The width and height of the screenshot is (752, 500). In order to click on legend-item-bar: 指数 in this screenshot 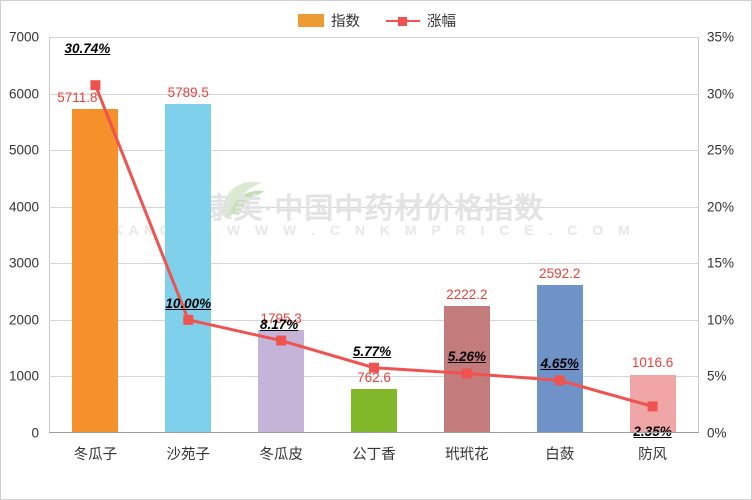, I will do `click(329, 20)`.